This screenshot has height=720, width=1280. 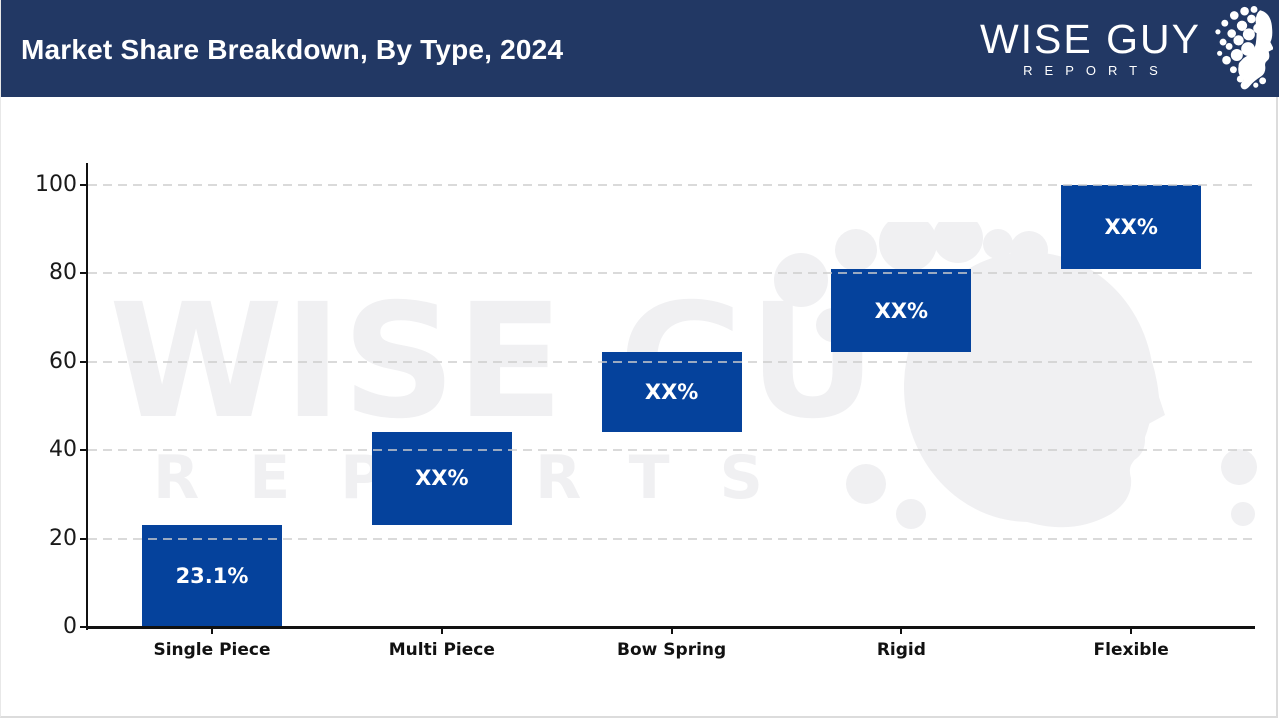 What do you see at coordinates (63, 538) in the screenshot?
I see `y-tick-label: 20` at bounding box center [63, 538].